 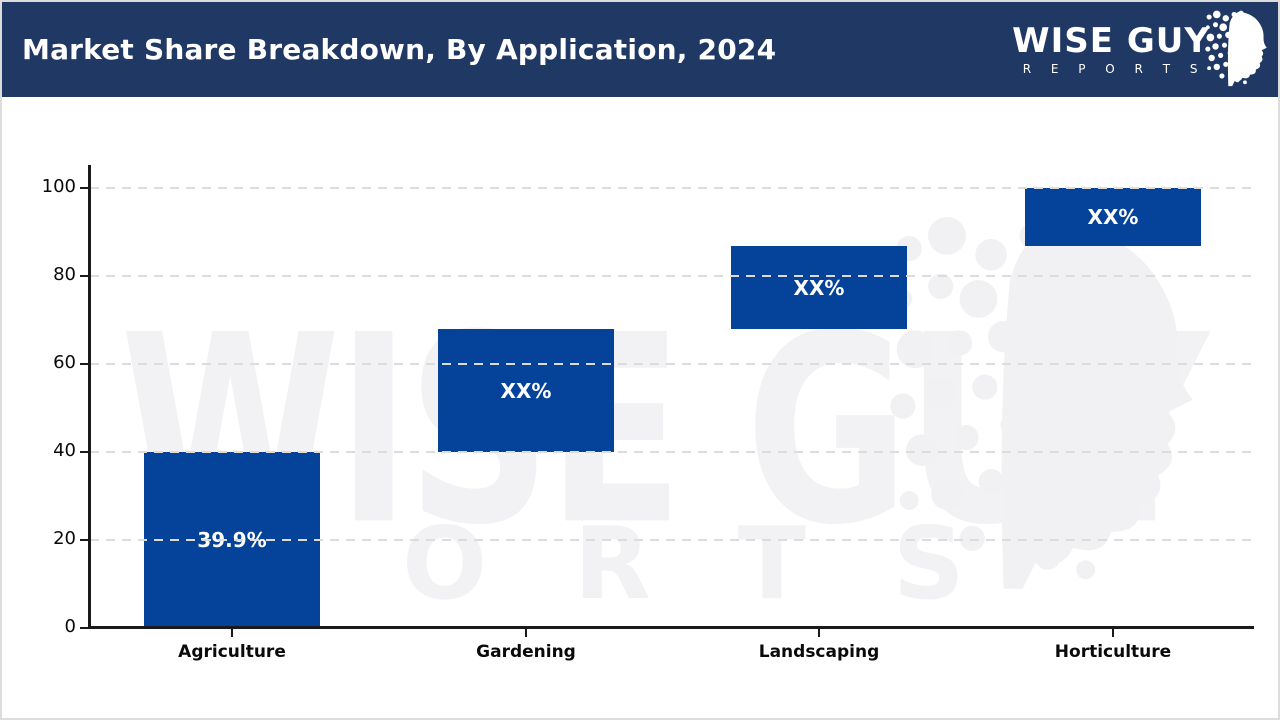 I want to click on bar-gardening: XX%, so click(x=526, y=391).